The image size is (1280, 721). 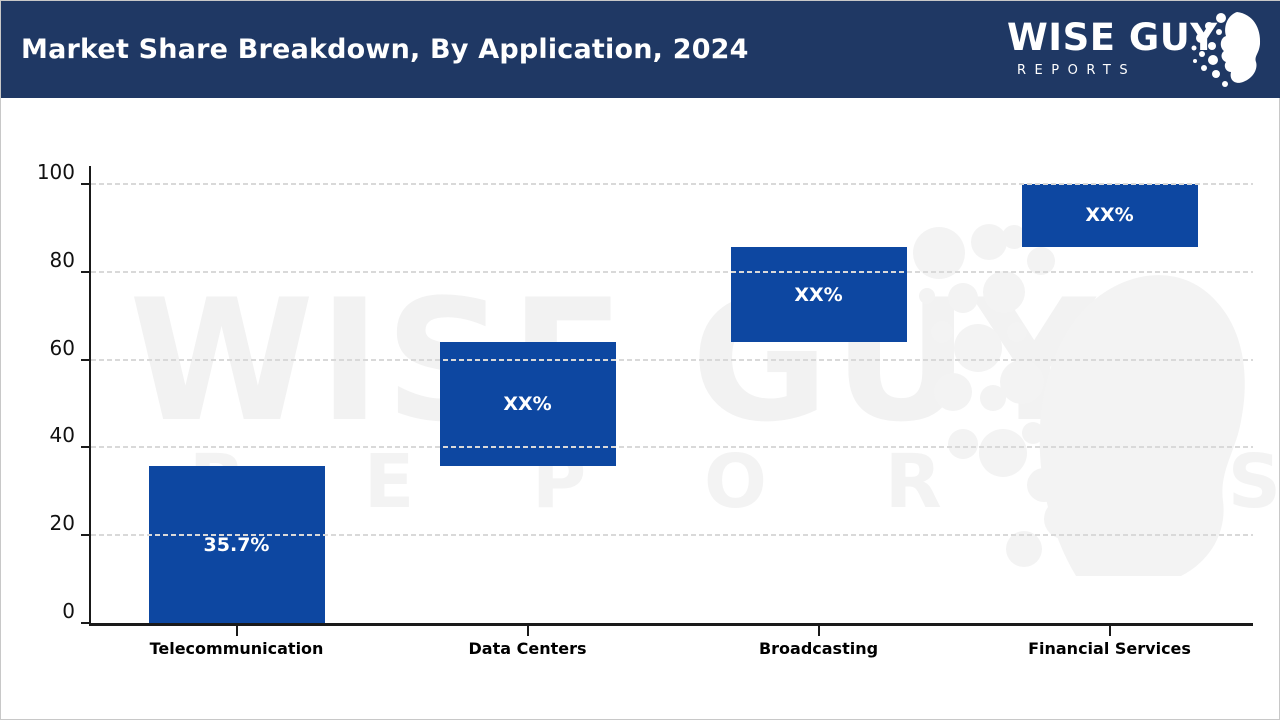 I want to click on y-axis-tick-label: 20, so click(x=62, y=523).